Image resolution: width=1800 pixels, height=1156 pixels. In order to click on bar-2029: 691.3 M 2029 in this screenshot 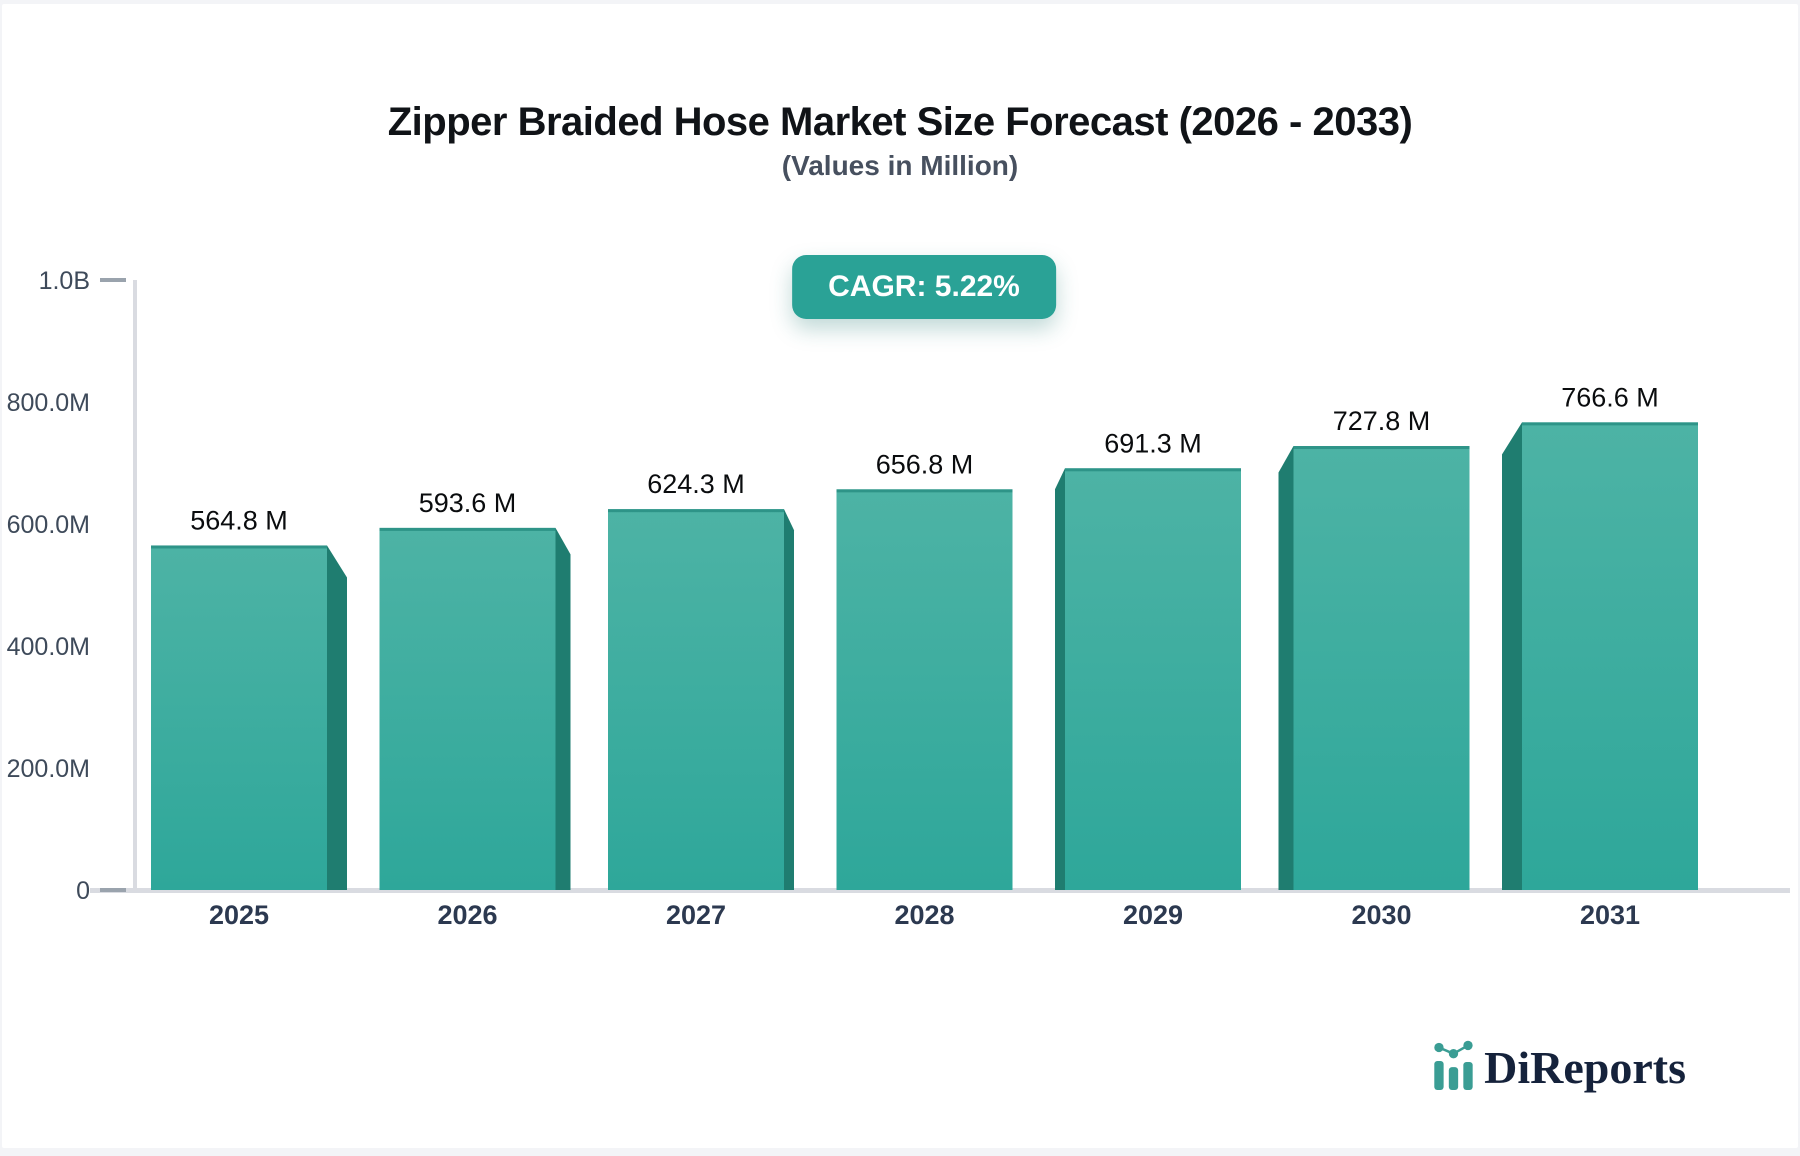, I will do `click(1148, 679)`.